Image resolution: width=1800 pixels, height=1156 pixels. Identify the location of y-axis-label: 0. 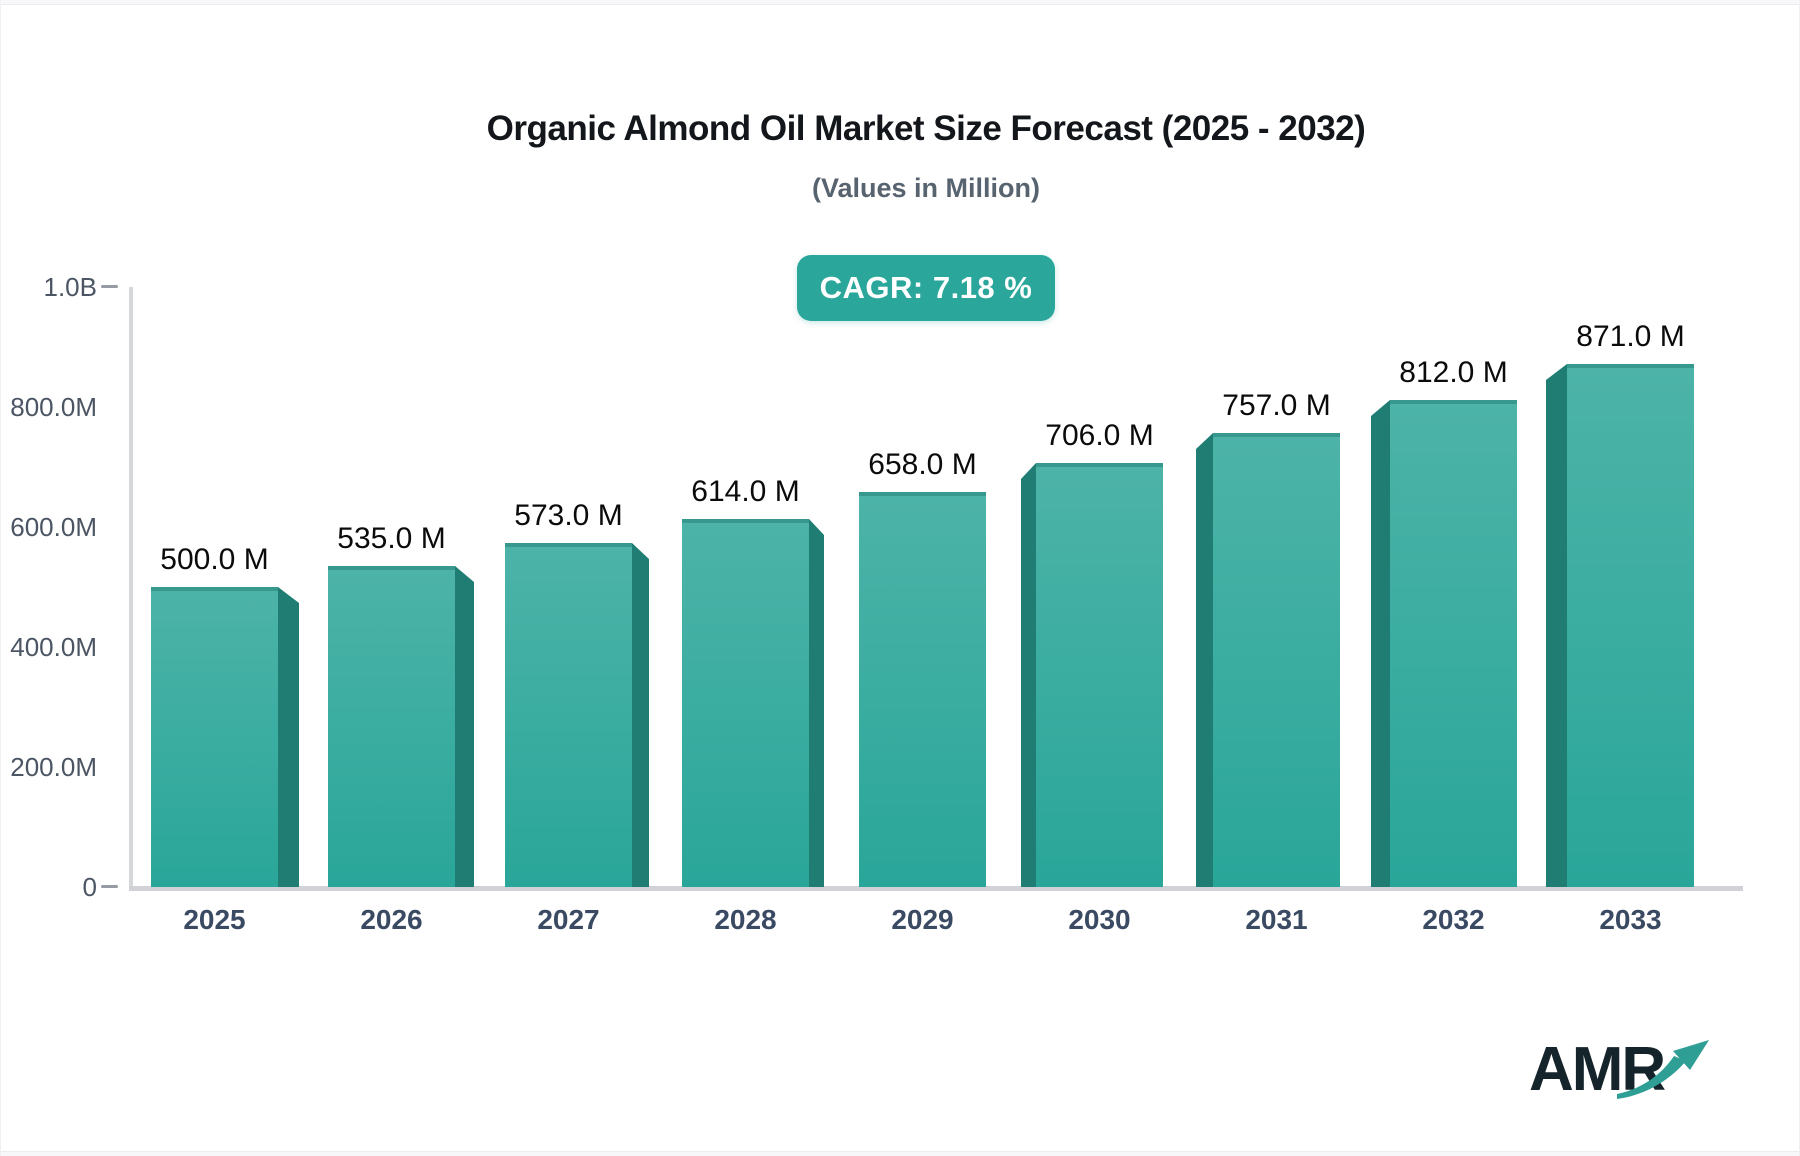
(89, 887).